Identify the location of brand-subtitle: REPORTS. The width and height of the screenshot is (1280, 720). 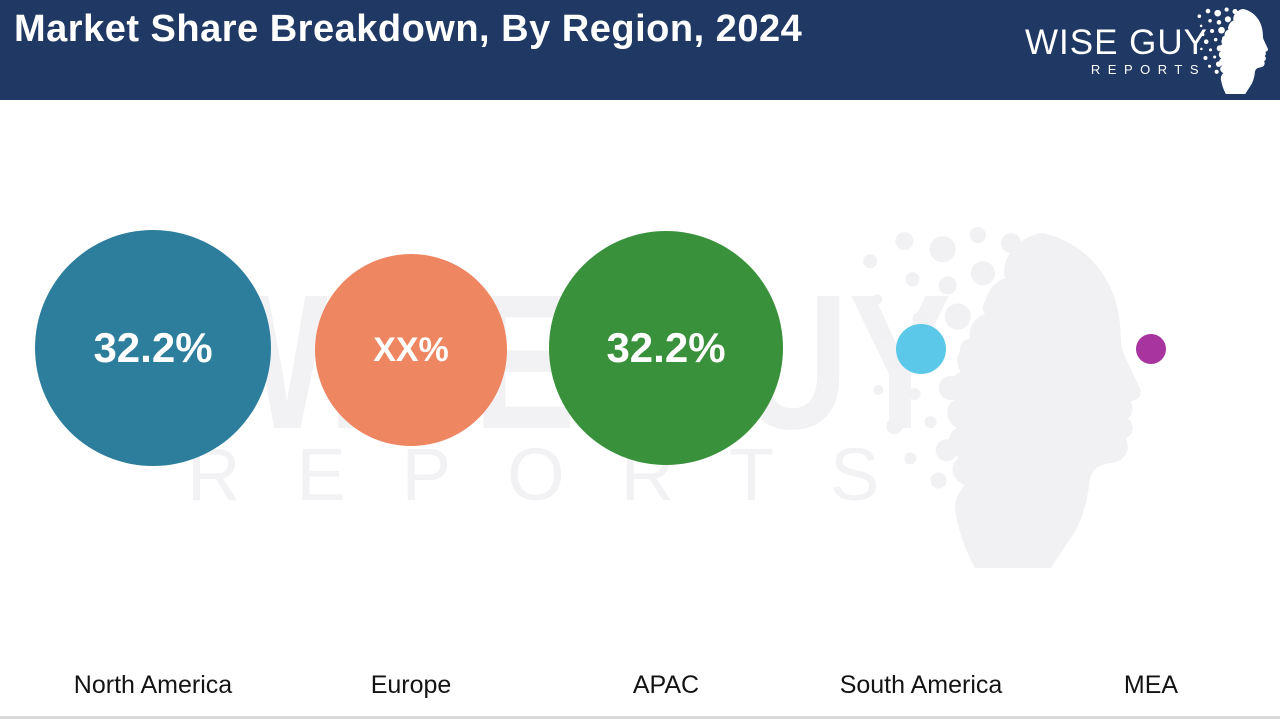
(1148, 69).